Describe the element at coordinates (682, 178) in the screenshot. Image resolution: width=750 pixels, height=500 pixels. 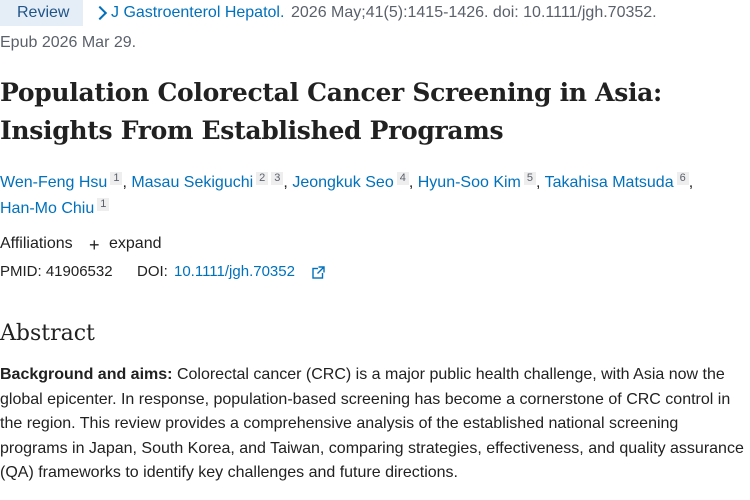
I see `affiliation-marker: 6` at that location.